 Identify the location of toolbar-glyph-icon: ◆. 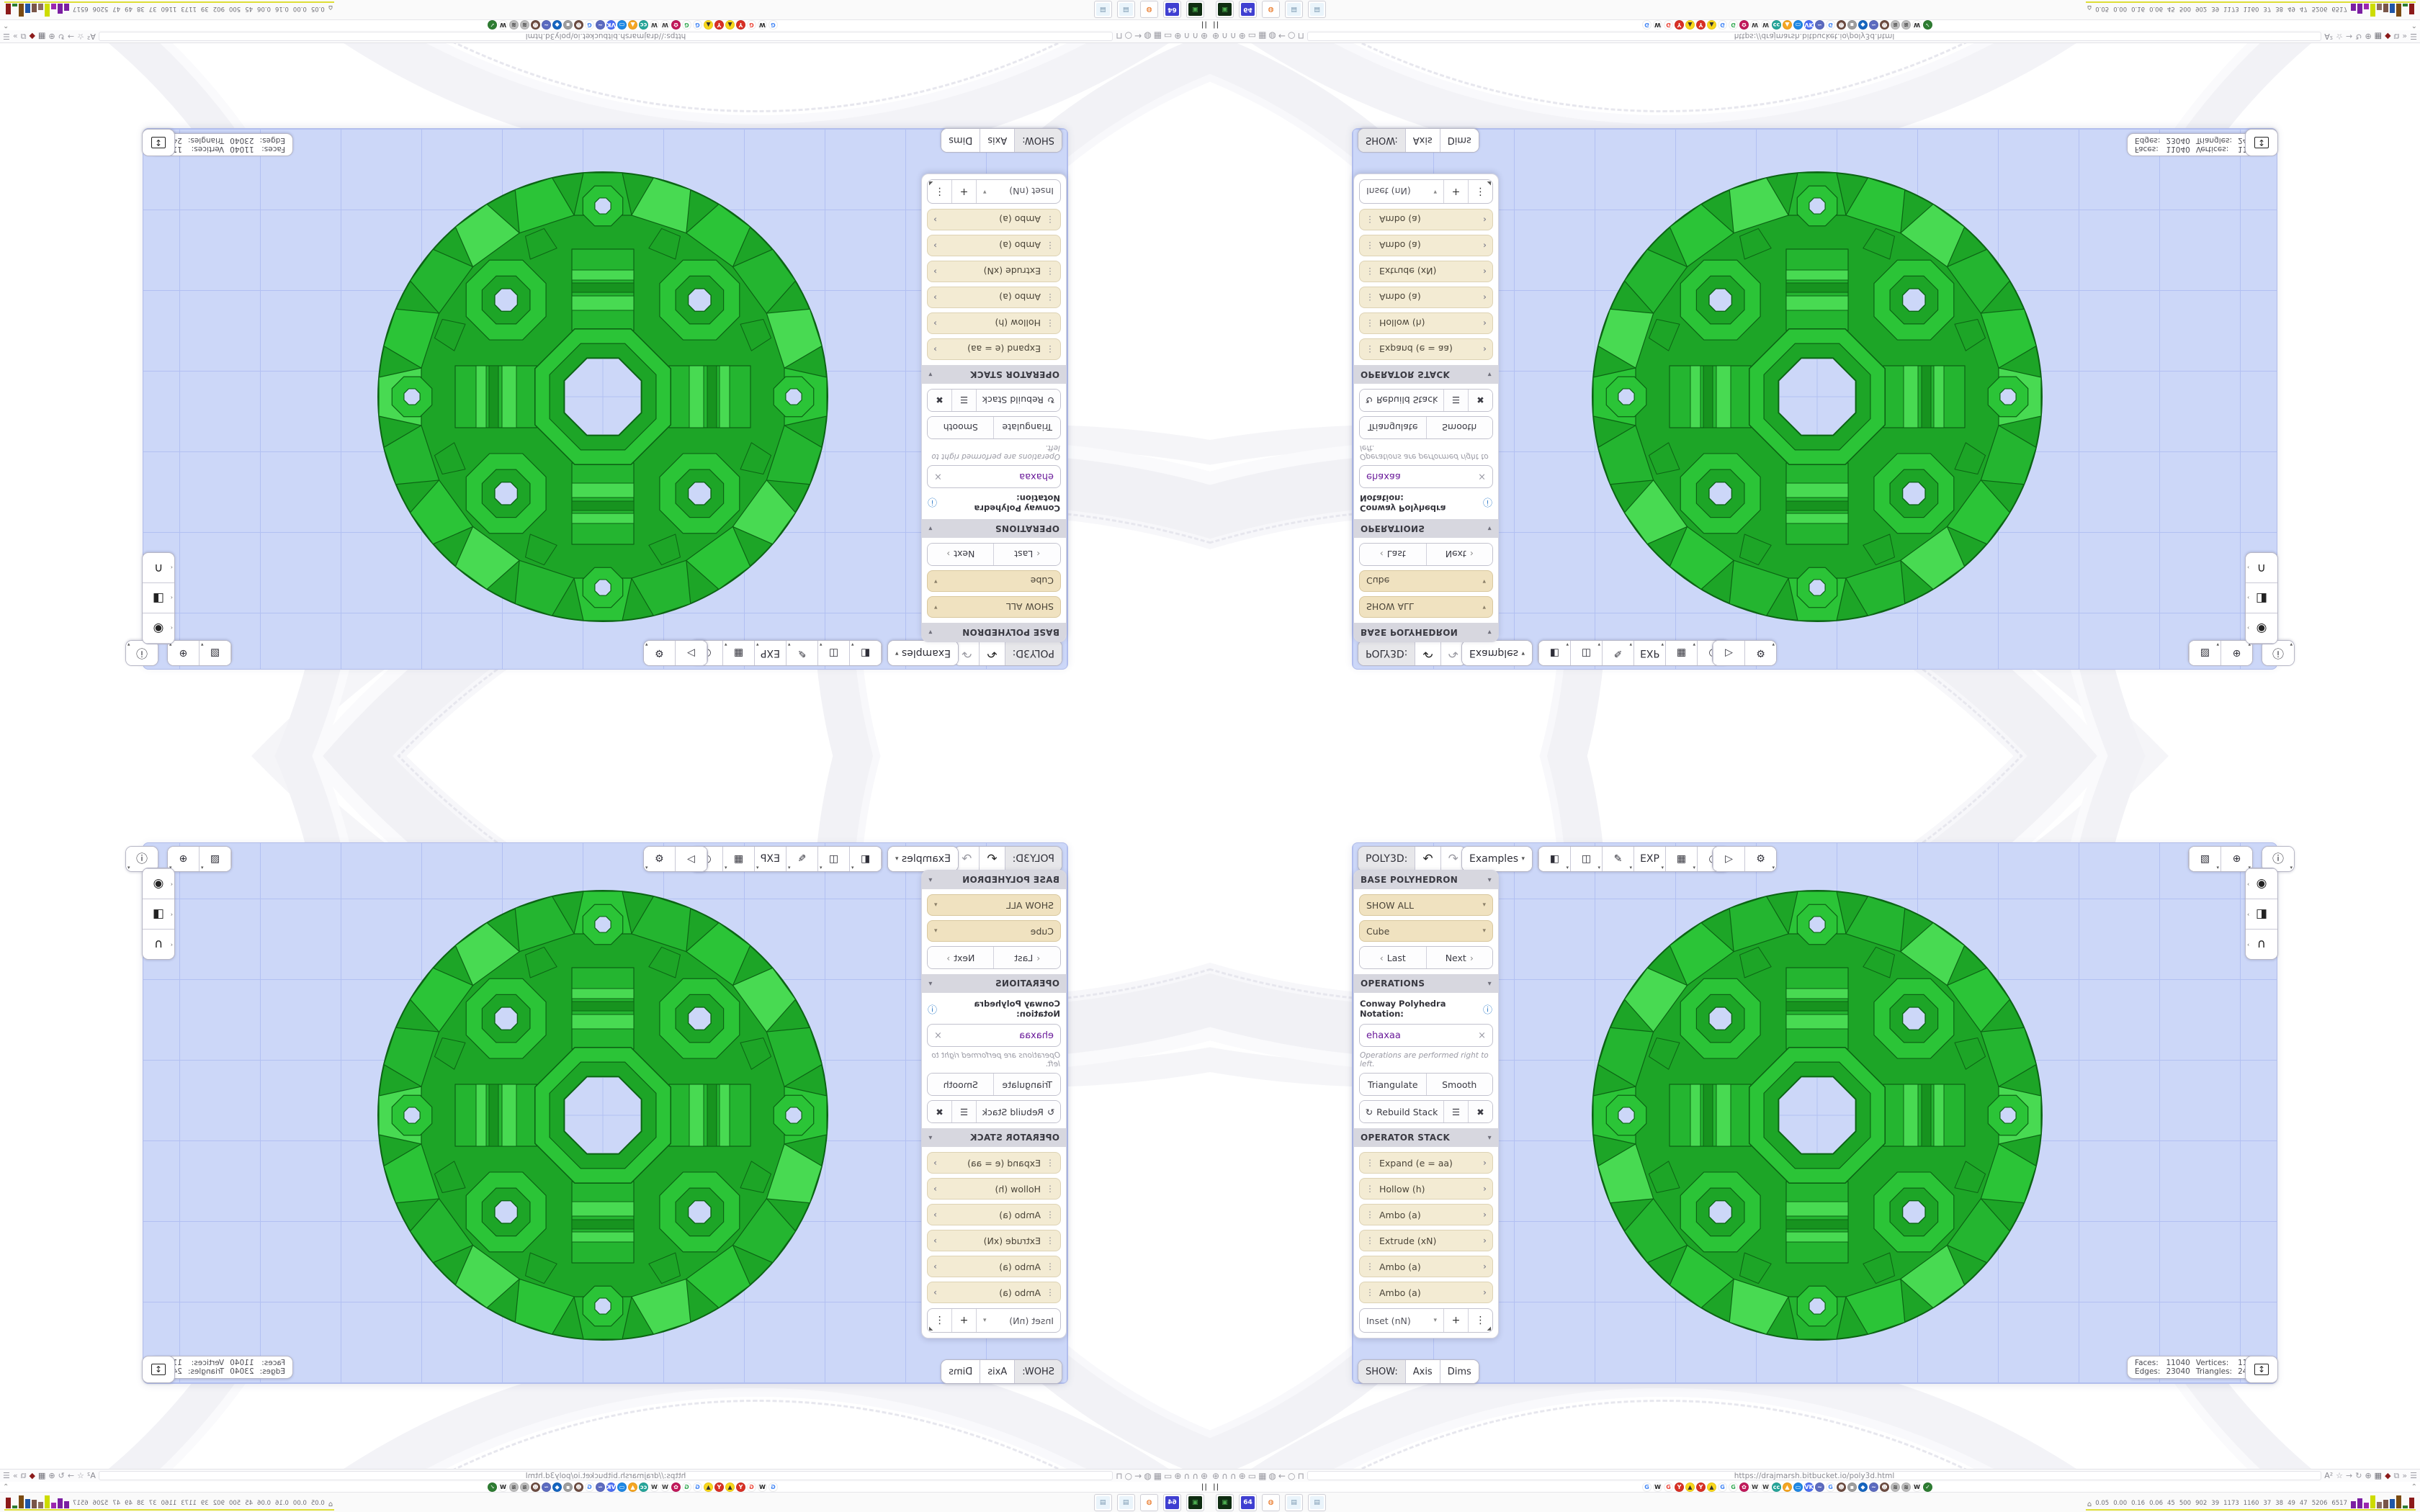
(2388, 1475).